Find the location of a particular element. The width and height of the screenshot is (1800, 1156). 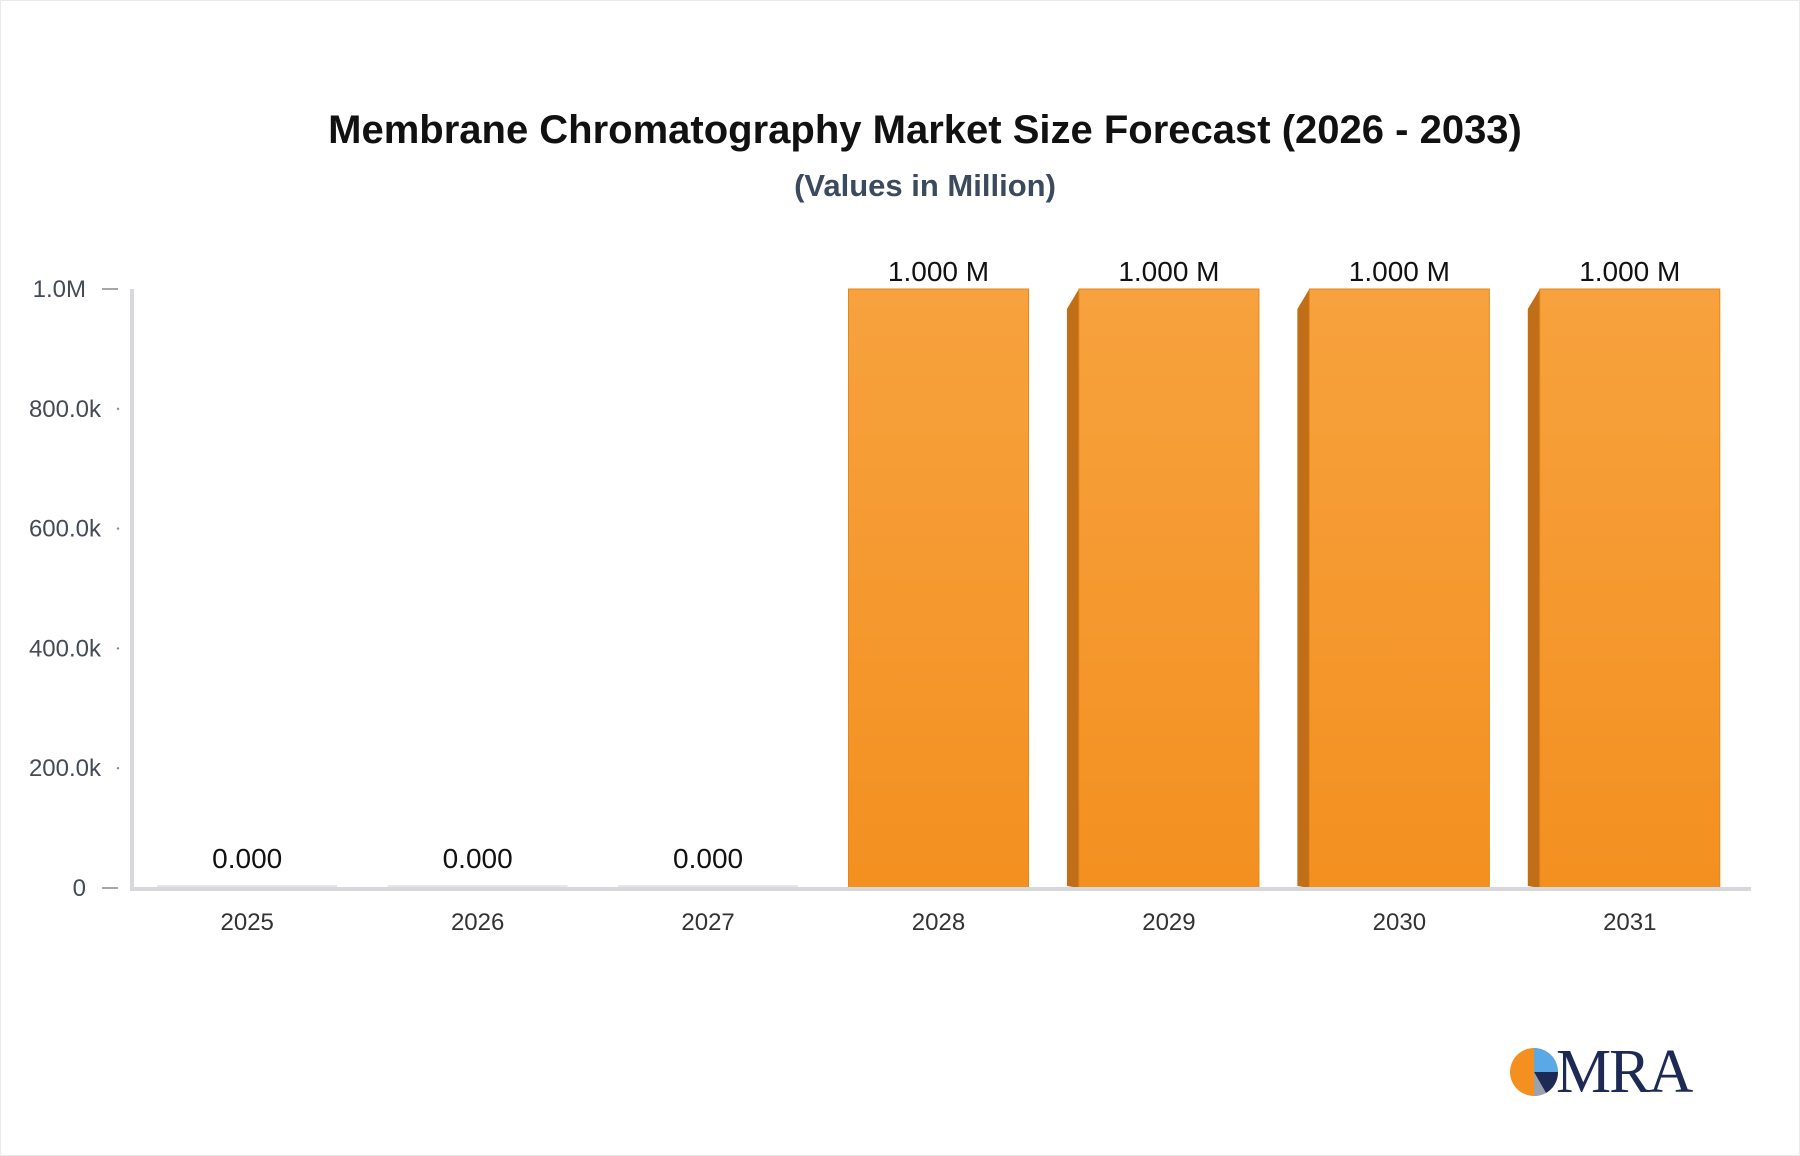

data-label-2029: 1.000 M is located at coordinates (1168, 271).